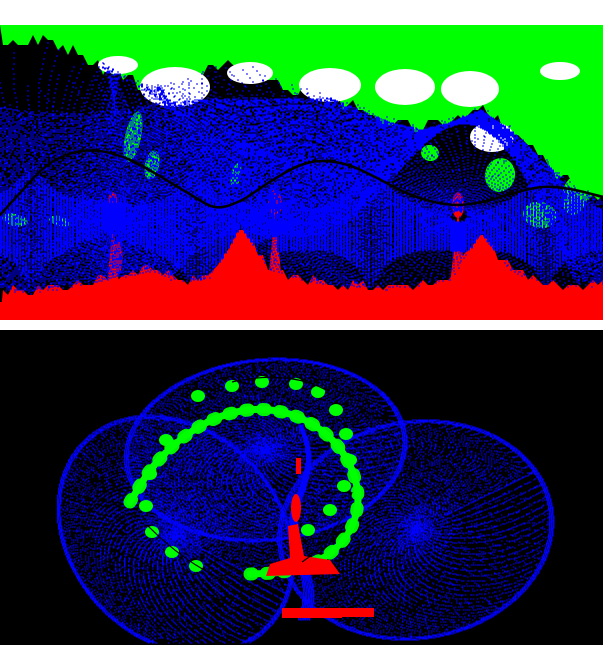  I want to click on crosshair-marker, so click(96, 170).